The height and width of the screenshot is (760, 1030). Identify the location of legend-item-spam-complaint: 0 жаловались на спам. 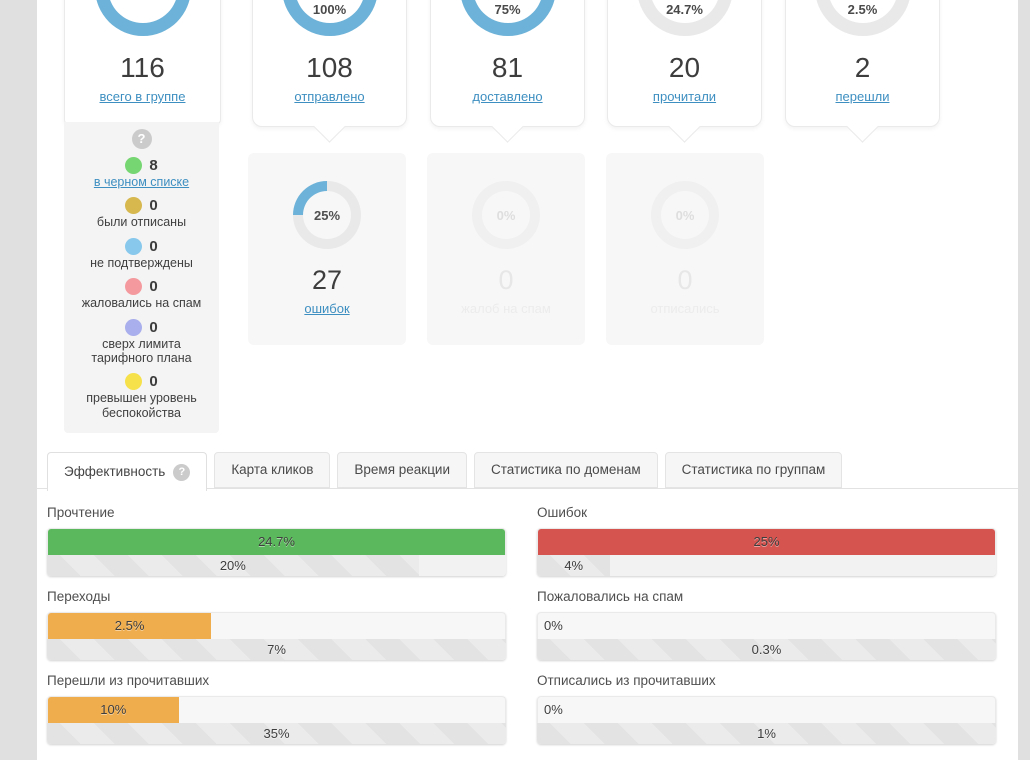
(141, 294).